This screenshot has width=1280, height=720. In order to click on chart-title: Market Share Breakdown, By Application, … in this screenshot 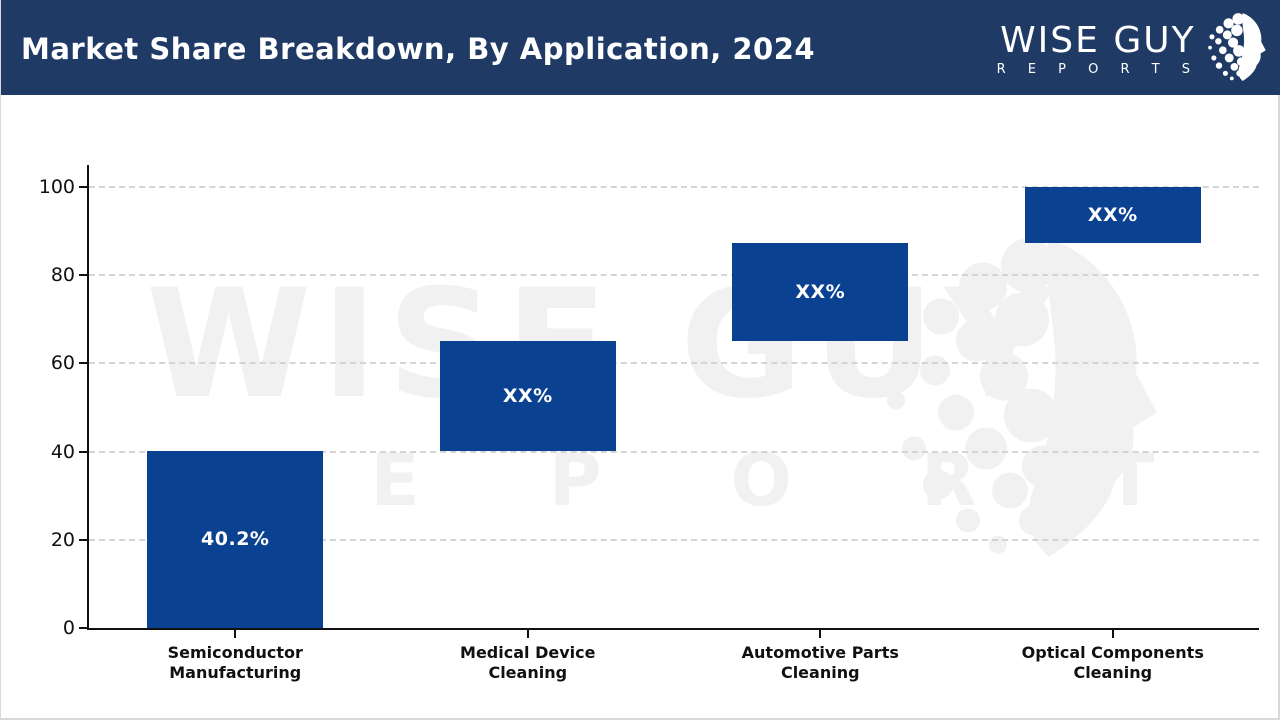, I will do `click(418, 49)`.